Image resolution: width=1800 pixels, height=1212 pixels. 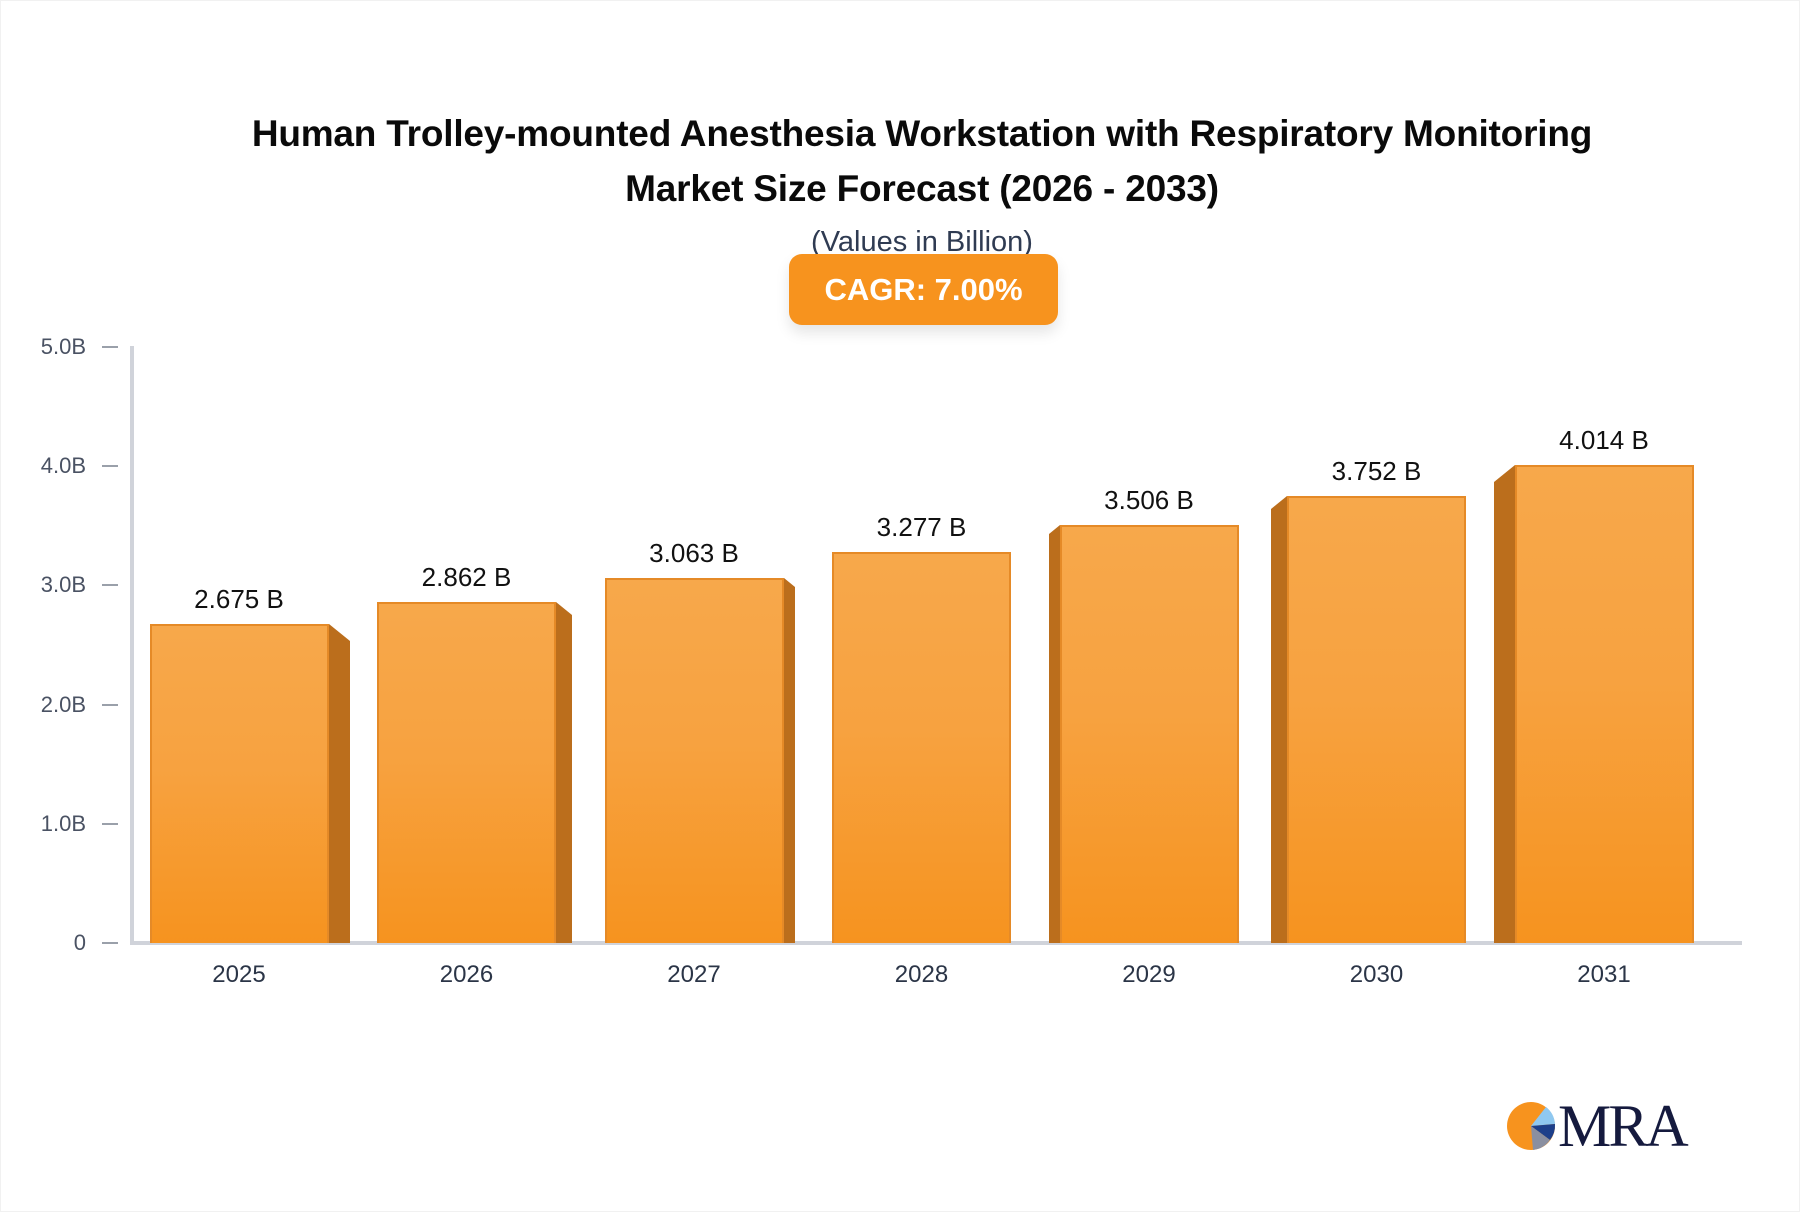 What do you see at coordinates (63, 823) in the screenshot?
I see `y-tick-label: 1.0B` at bounding box center [63, 823].